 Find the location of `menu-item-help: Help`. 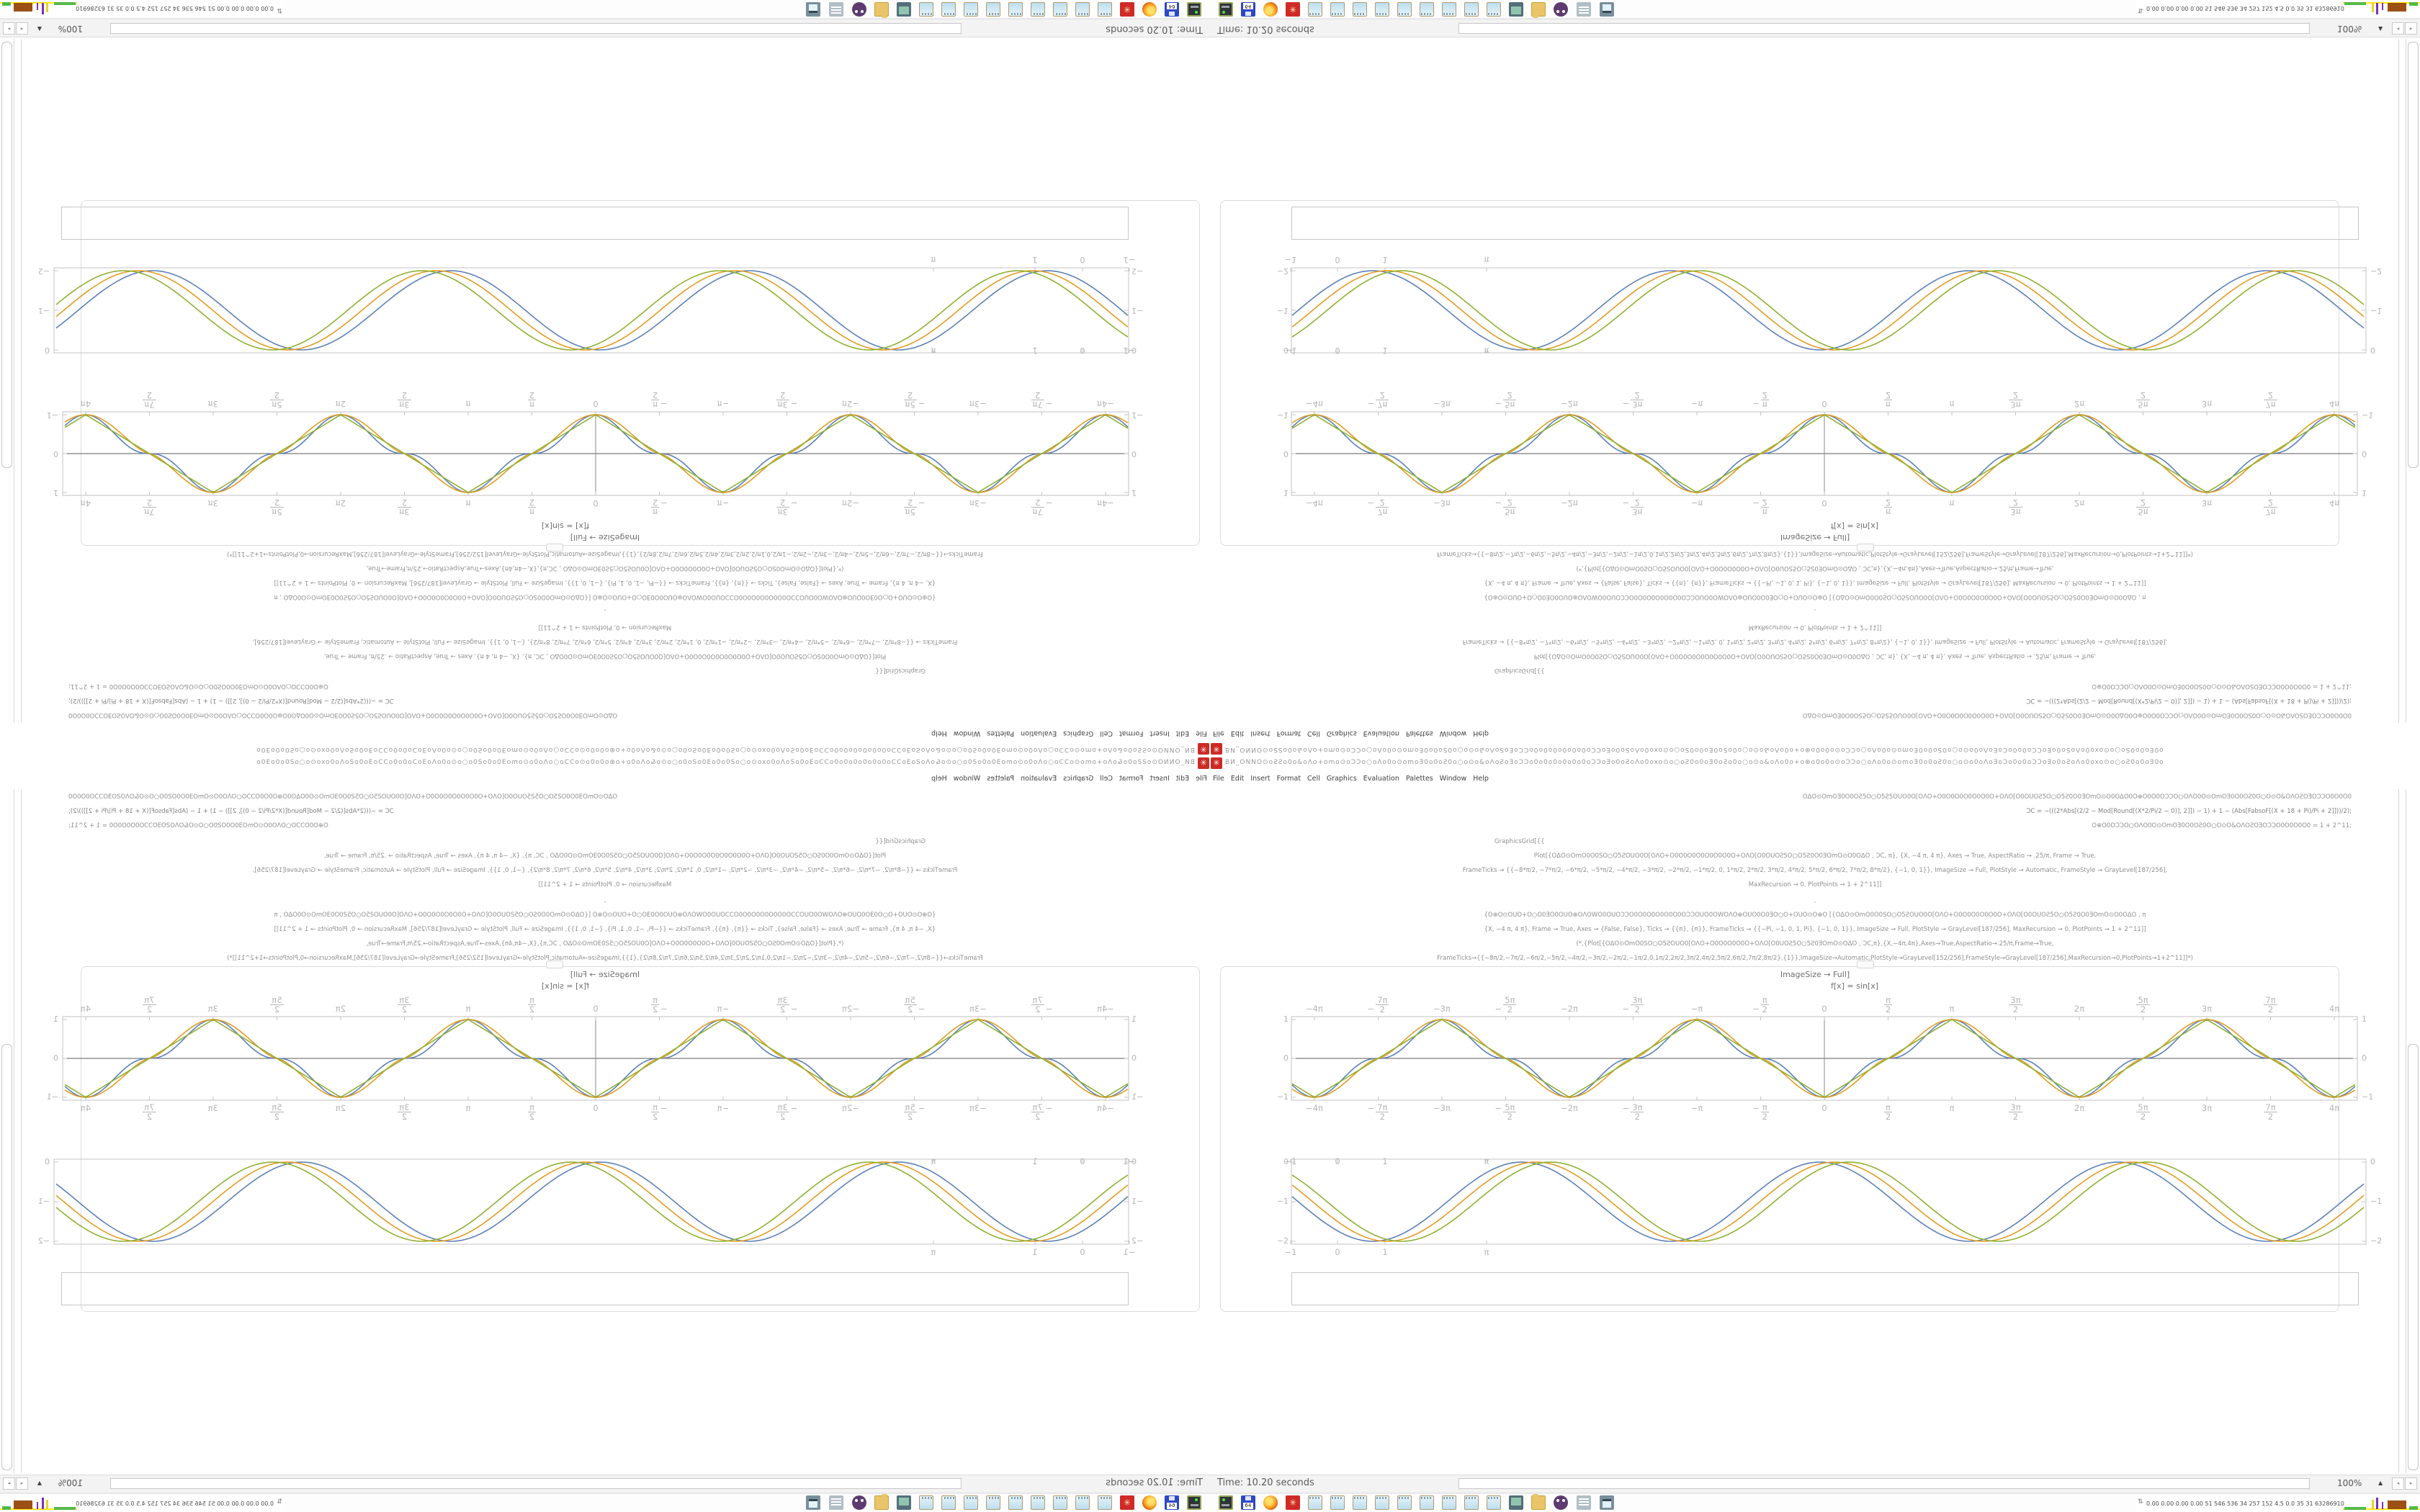

menu-item-help: Help is located at coordinates (1481, 779).